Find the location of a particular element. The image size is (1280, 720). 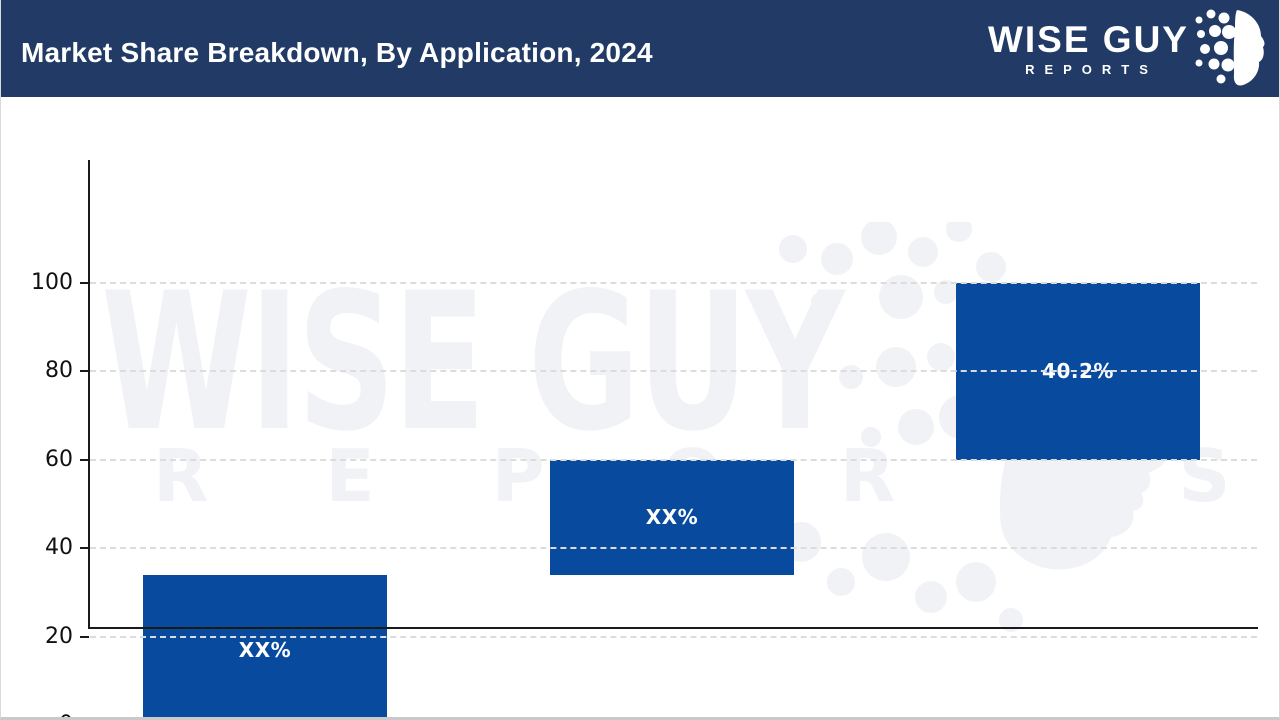

brand-logo: WISE GUY REPORTS is located at coordinates (1127, 49).